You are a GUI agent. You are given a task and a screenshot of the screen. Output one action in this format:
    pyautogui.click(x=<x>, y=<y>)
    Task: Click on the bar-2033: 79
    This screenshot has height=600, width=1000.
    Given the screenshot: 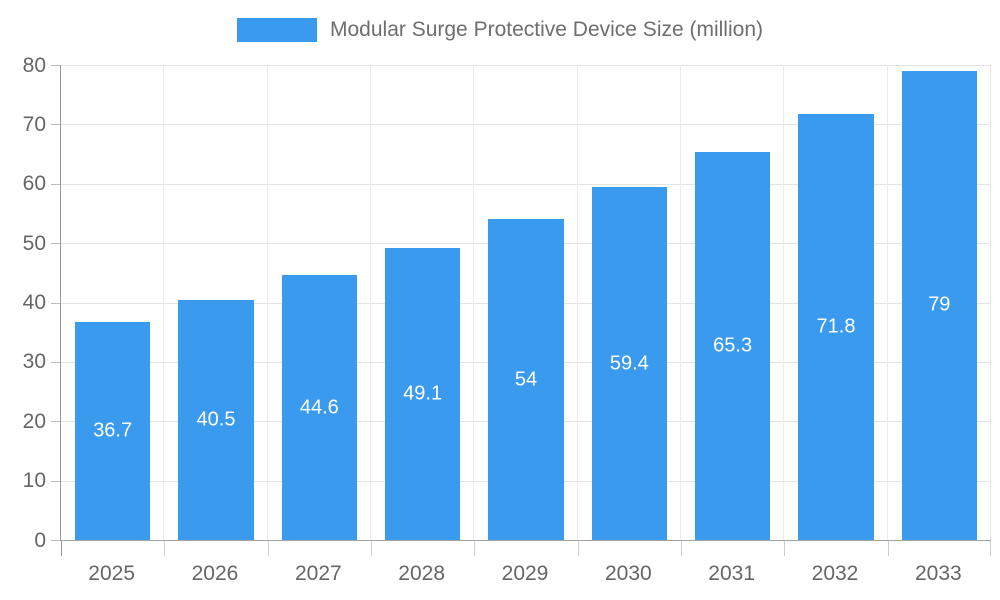 What is the action you would take?
    pyautogui.click(x=939, y=305)
    